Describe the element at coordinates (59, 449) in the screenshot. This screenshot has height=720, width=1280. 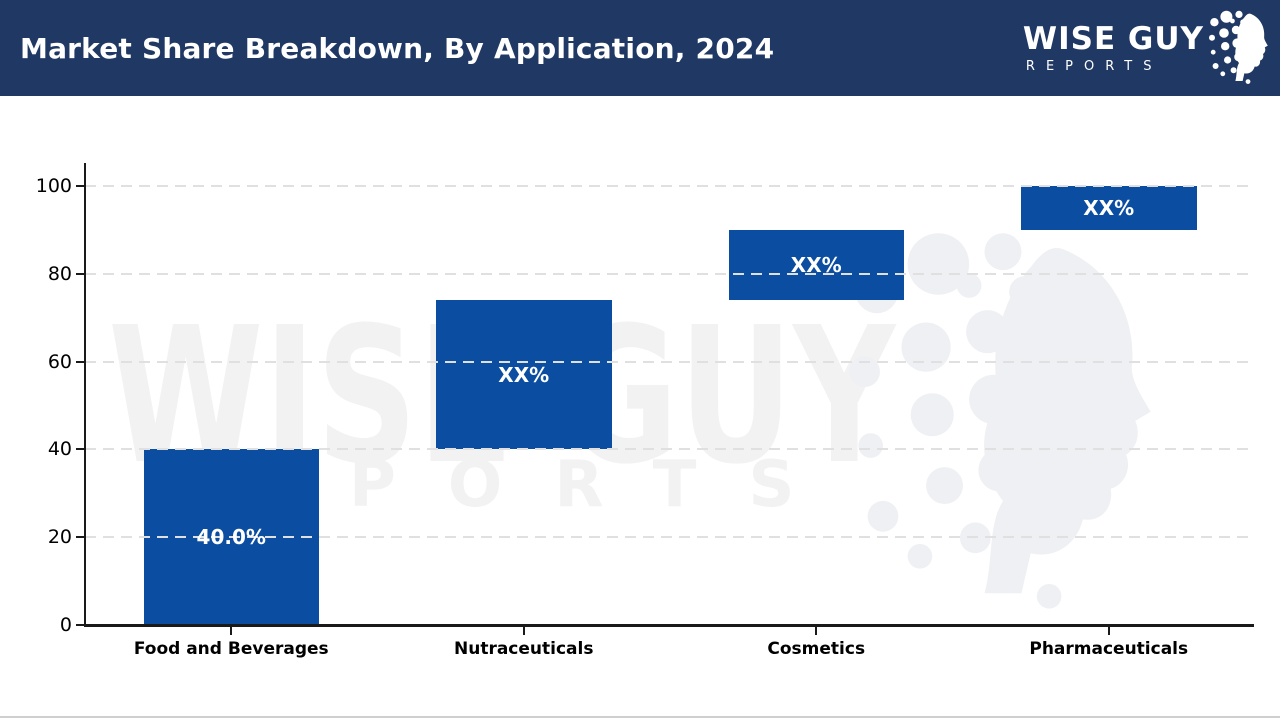
I see `y-tick-label: 40` at that location.